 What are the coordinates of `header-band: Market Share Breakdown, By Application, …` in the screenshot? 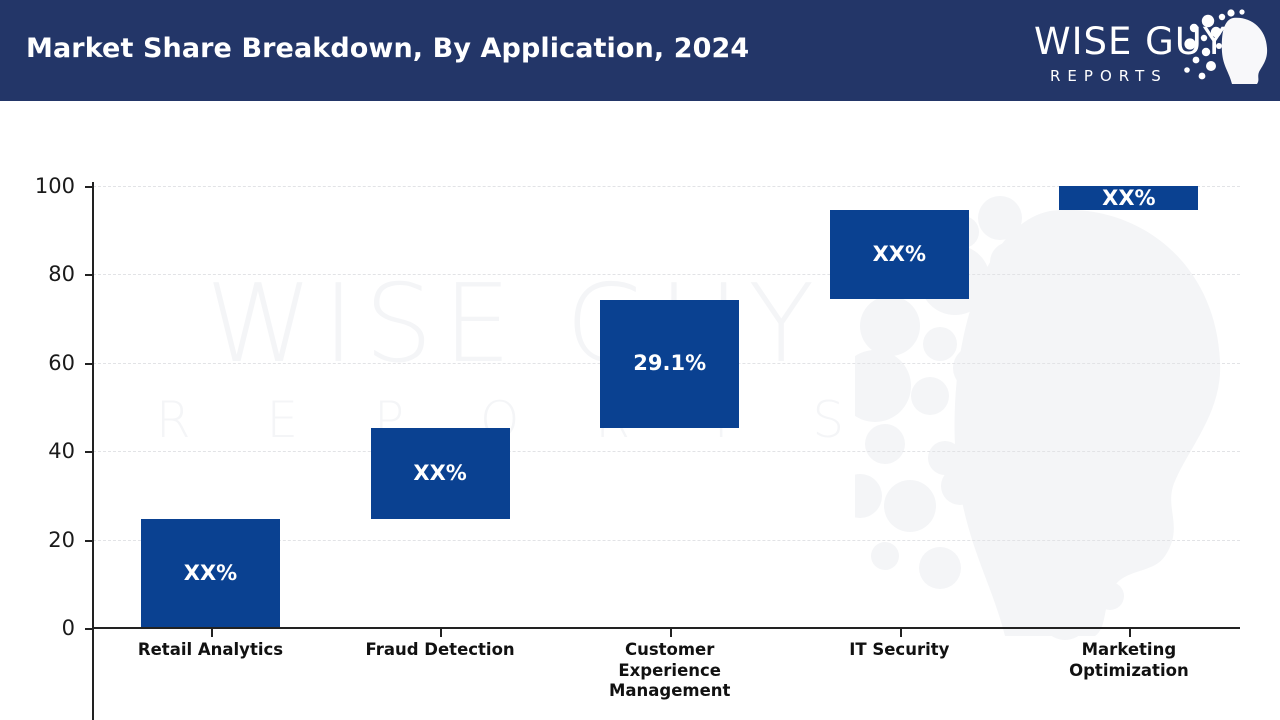 It's located at (640, 50).